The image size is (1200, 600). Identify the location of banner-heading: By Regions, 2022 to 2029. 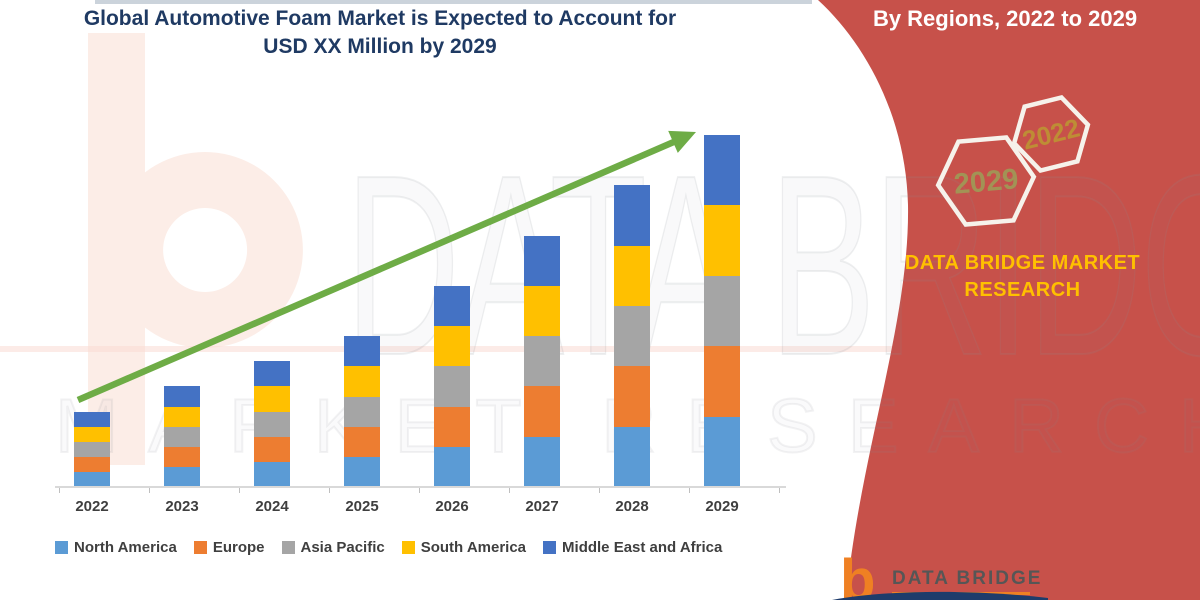
(1005, 18).